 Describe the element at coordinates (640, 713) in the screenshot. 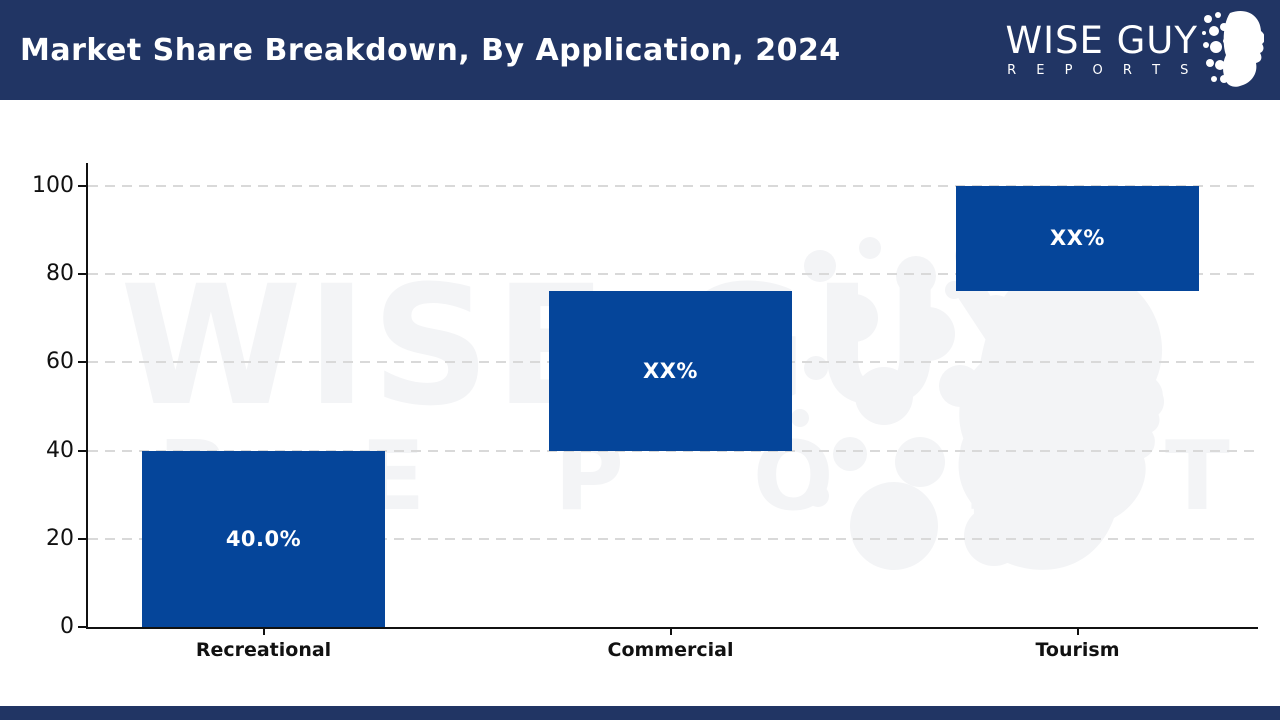

I see `footer-bar` at that location.